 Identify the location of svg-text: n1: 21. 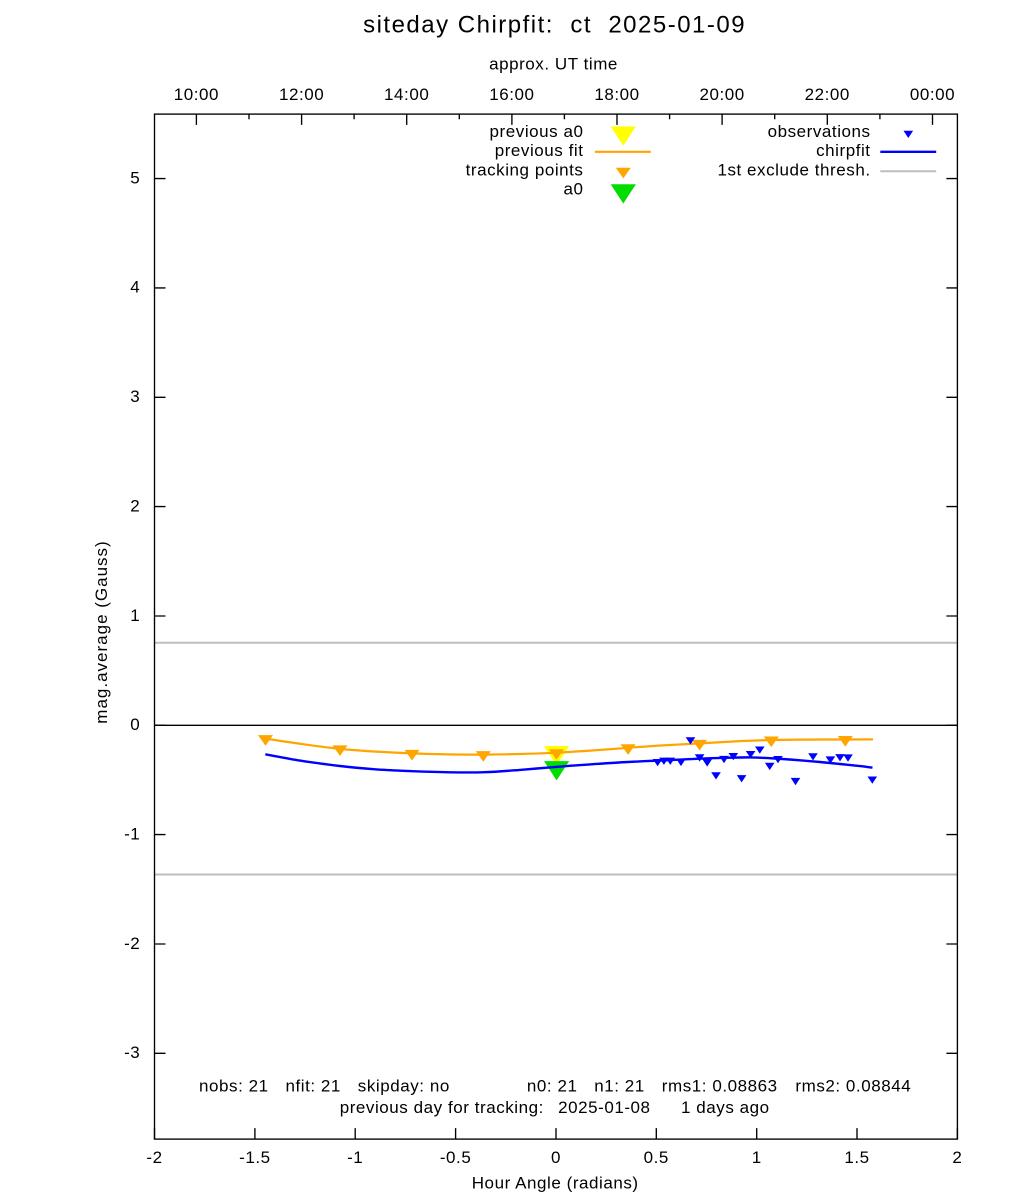
(619, 1086).